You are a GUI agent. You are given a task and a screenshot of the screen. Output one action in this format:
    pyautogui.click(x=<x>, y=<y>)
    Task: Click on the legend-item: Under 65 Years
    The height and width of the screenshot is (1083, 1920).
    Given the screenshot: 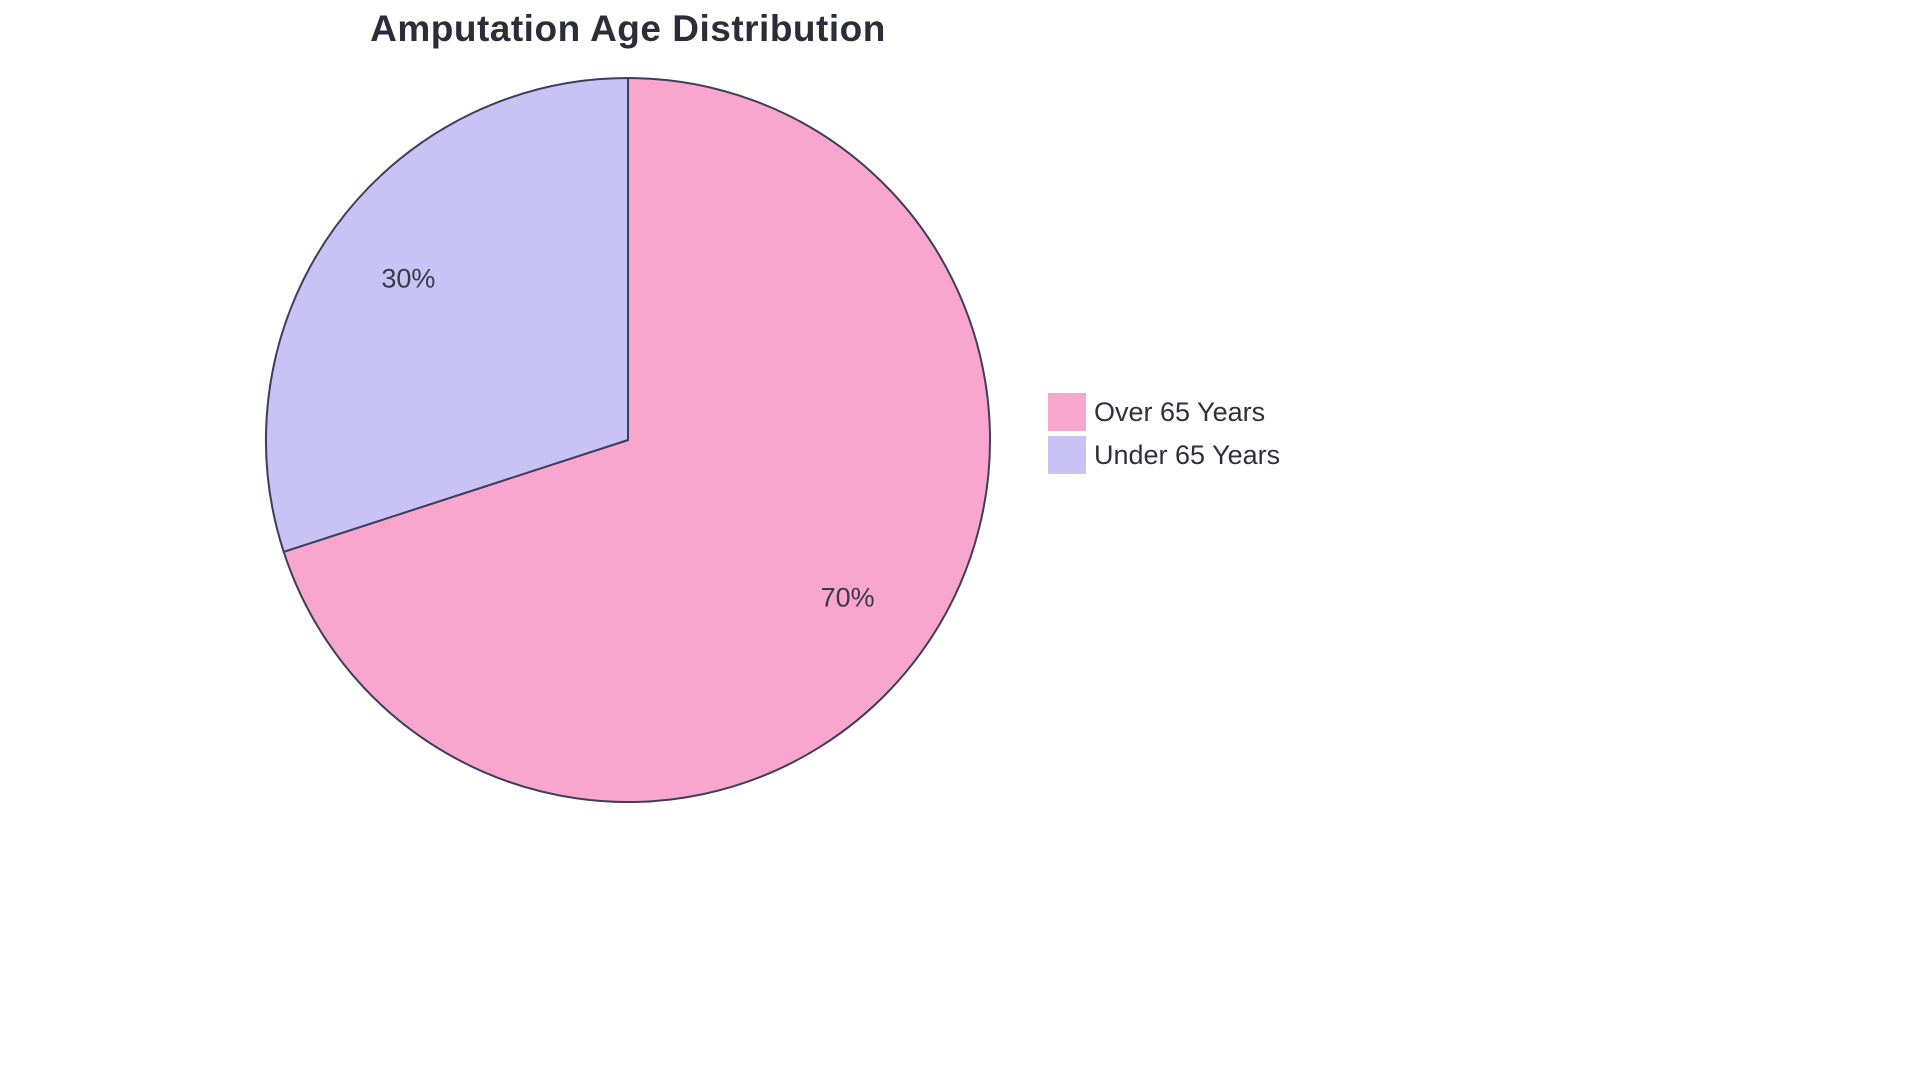 What is the action you would take?
    pyautogui.click(x=1164, y=455)
    